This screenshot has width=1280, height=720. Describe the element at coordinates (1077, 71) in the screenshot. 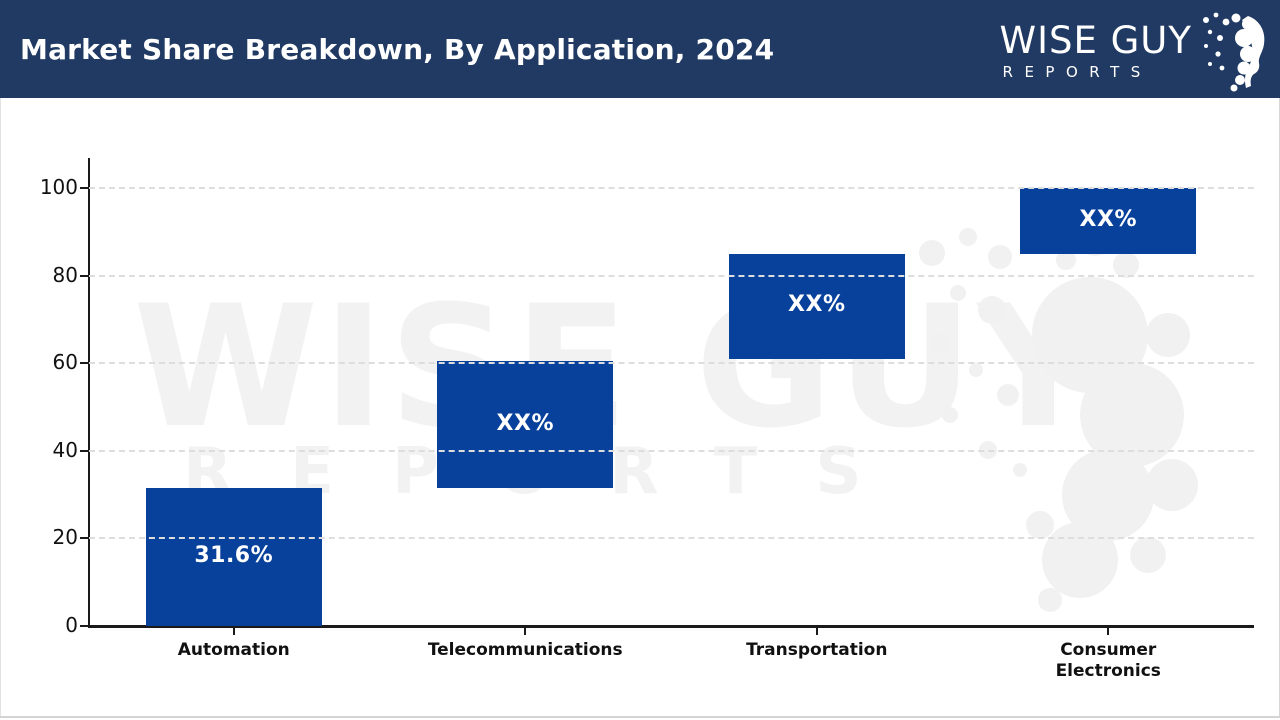

I see `logo-subtitle: REPORTS` at that location.